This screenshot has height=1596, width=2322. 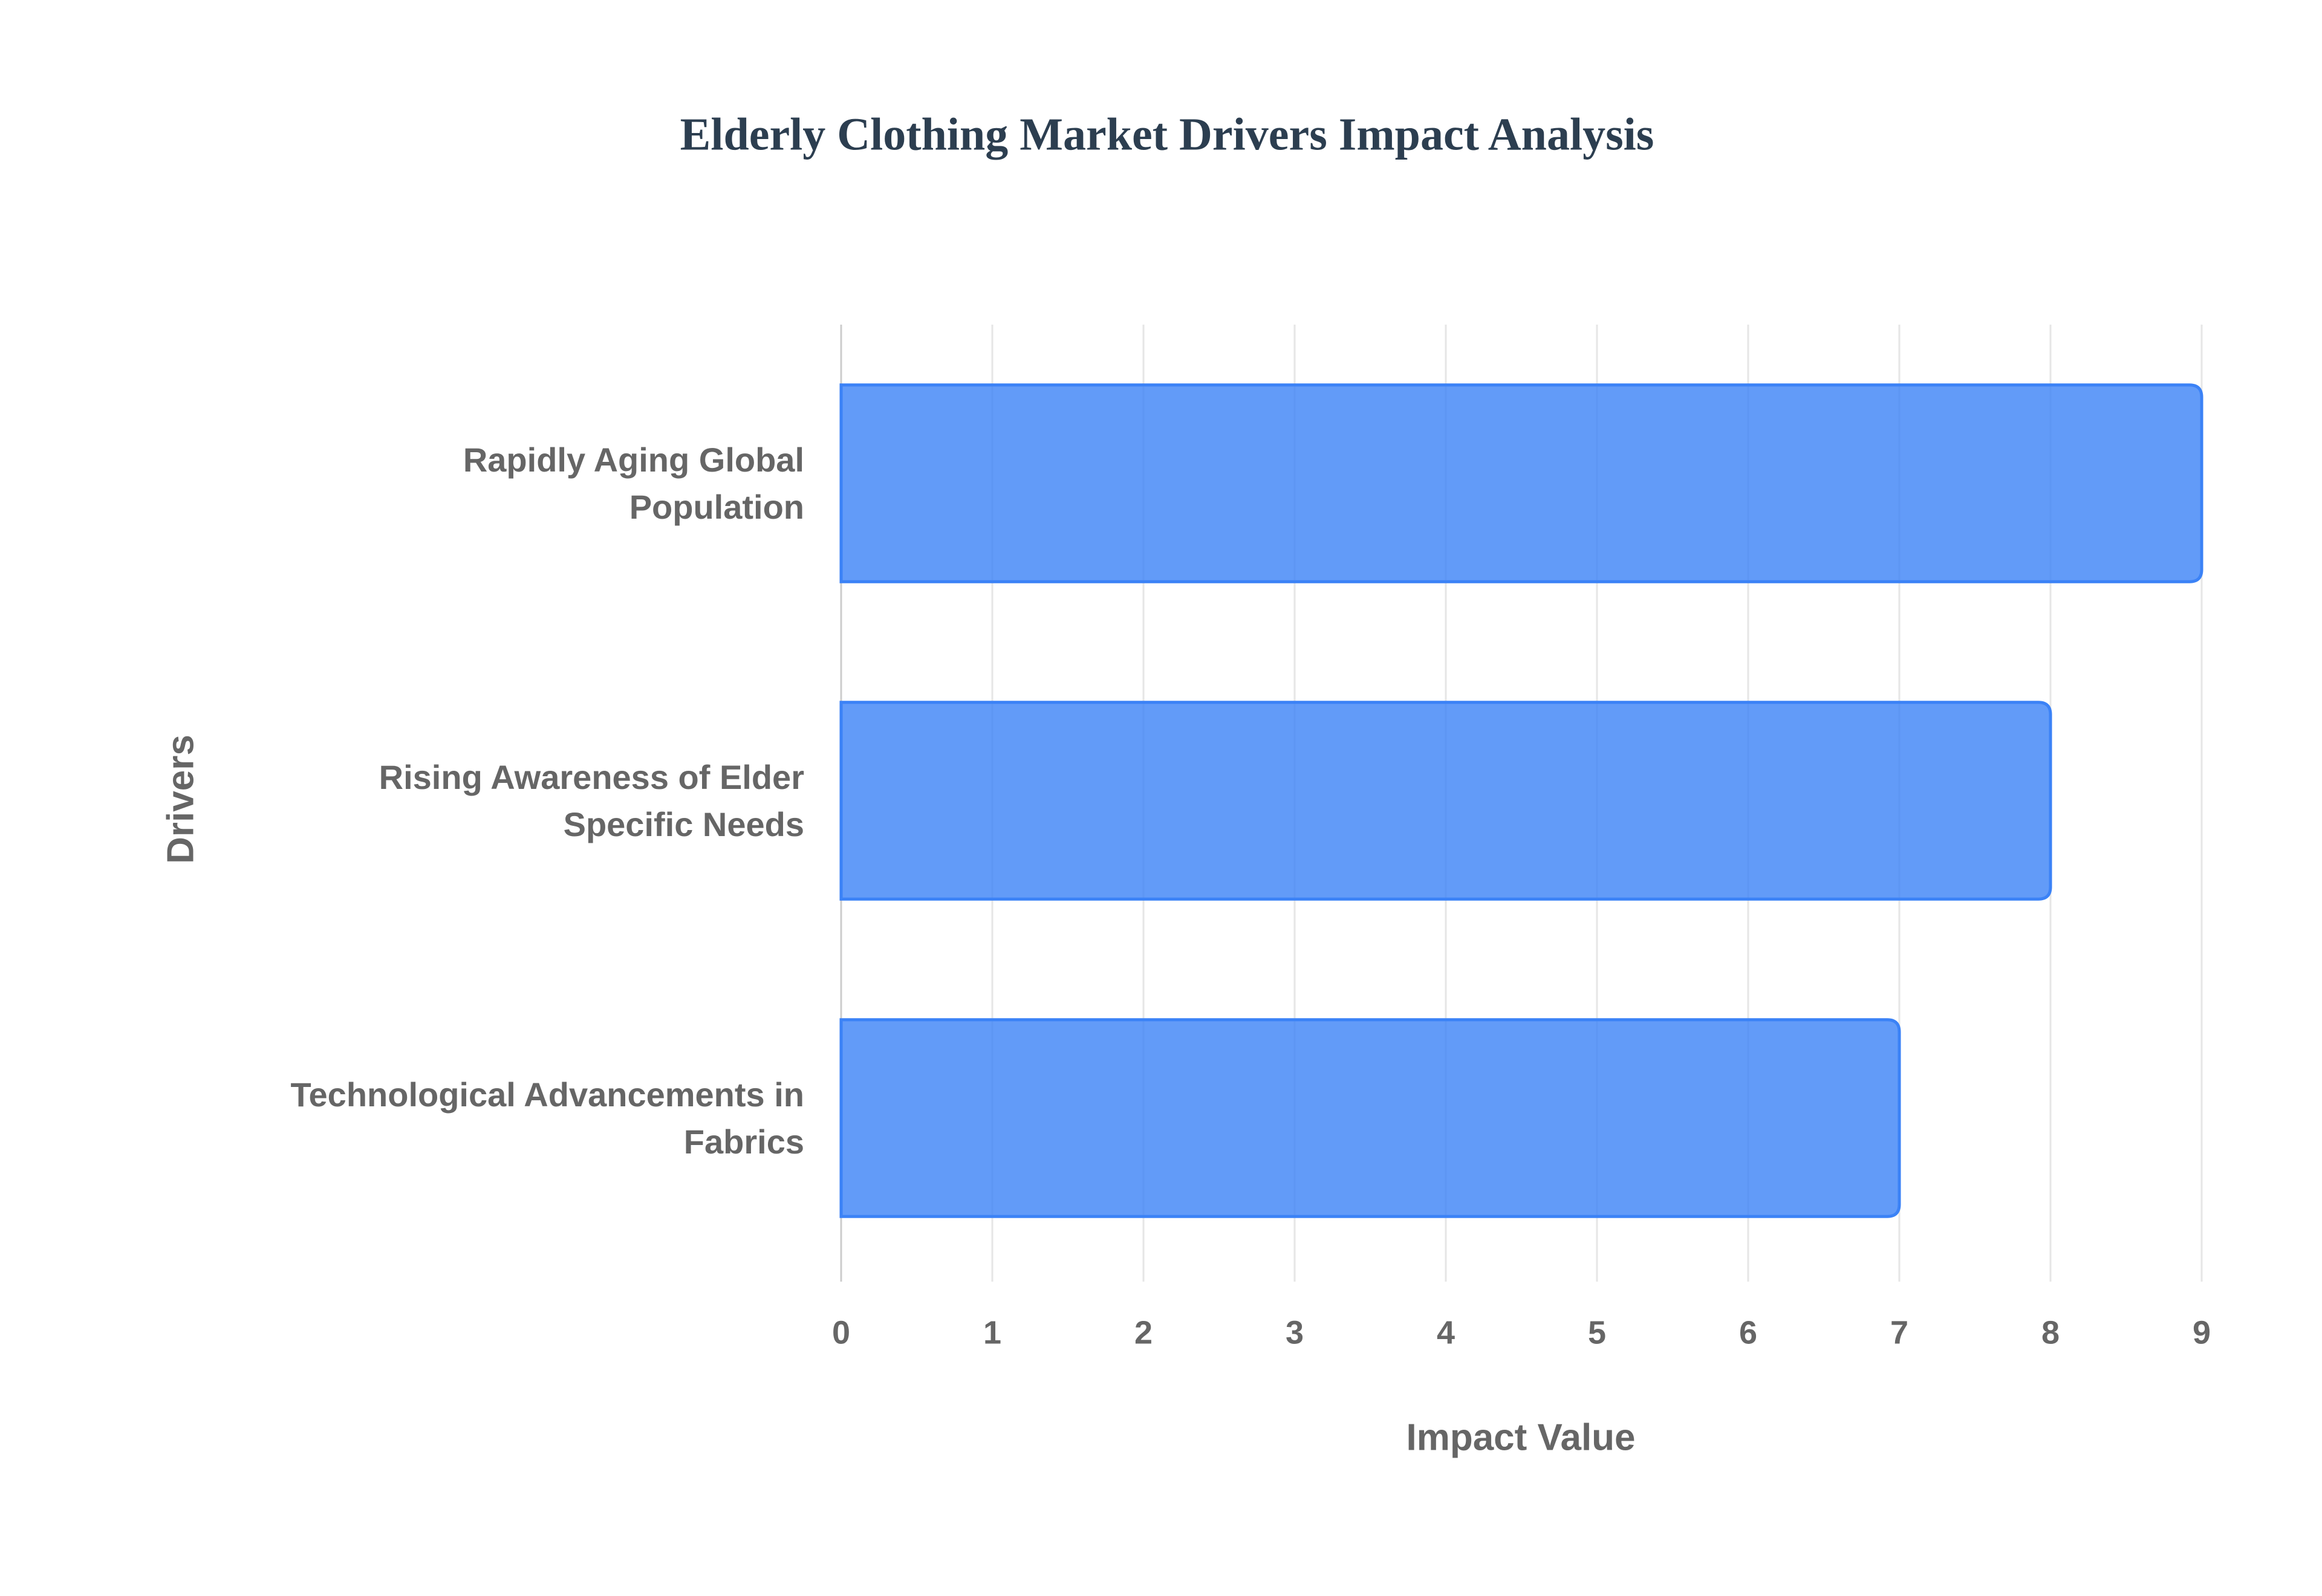 What do you see at coordinates (2050, 1332) in the screenshot?
I see `x-tick-label: 8` at bounding box center [2050, 1332].